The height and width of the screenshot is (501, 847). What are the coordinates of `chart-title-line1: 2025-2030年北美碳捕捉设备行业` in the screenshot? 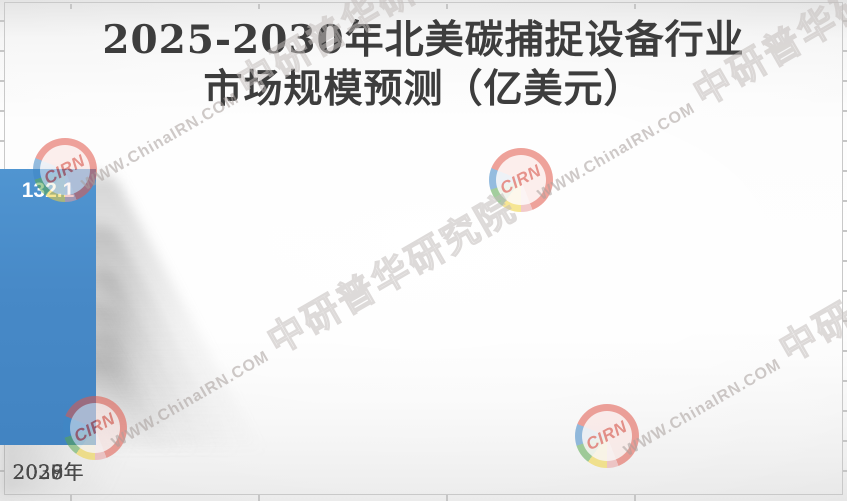 It's located at (423, 40).